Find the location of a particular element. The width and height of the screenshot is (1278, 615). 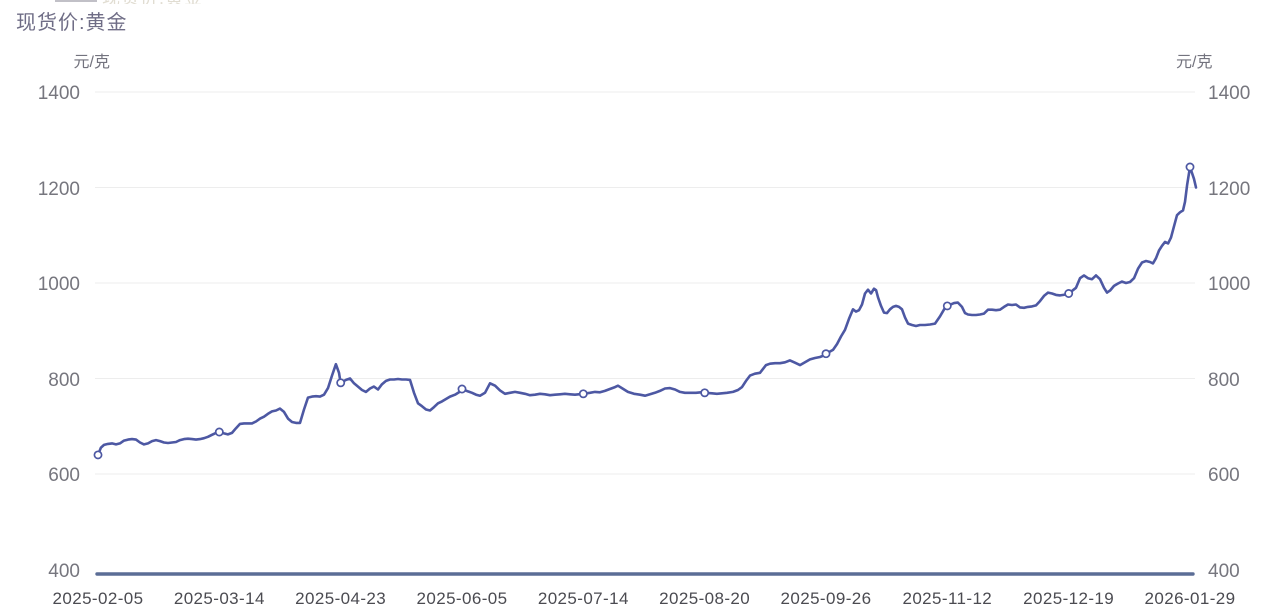

legend-line-swatch-icon is located at coordinates (76, 1).